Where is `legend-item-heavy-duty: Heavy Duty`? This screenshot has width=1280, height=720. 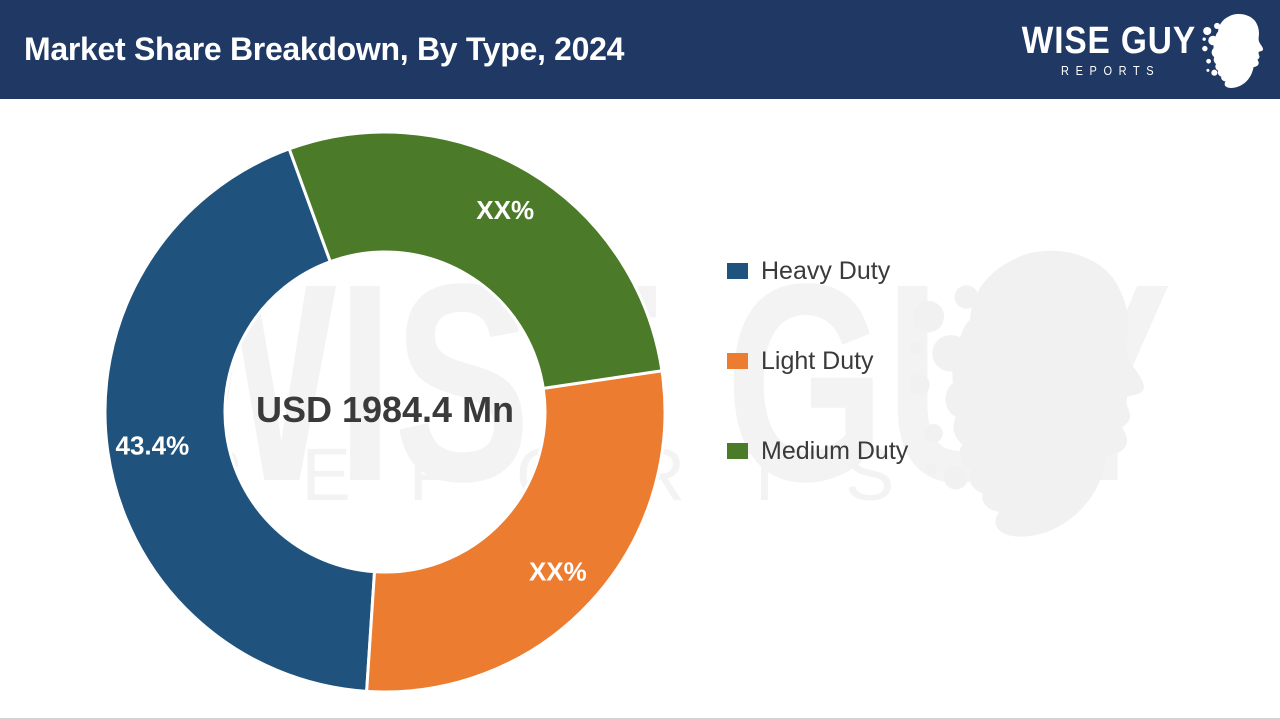
legend-item-heavy-duty: Heavy Duty is located at coordinates (817, 271).